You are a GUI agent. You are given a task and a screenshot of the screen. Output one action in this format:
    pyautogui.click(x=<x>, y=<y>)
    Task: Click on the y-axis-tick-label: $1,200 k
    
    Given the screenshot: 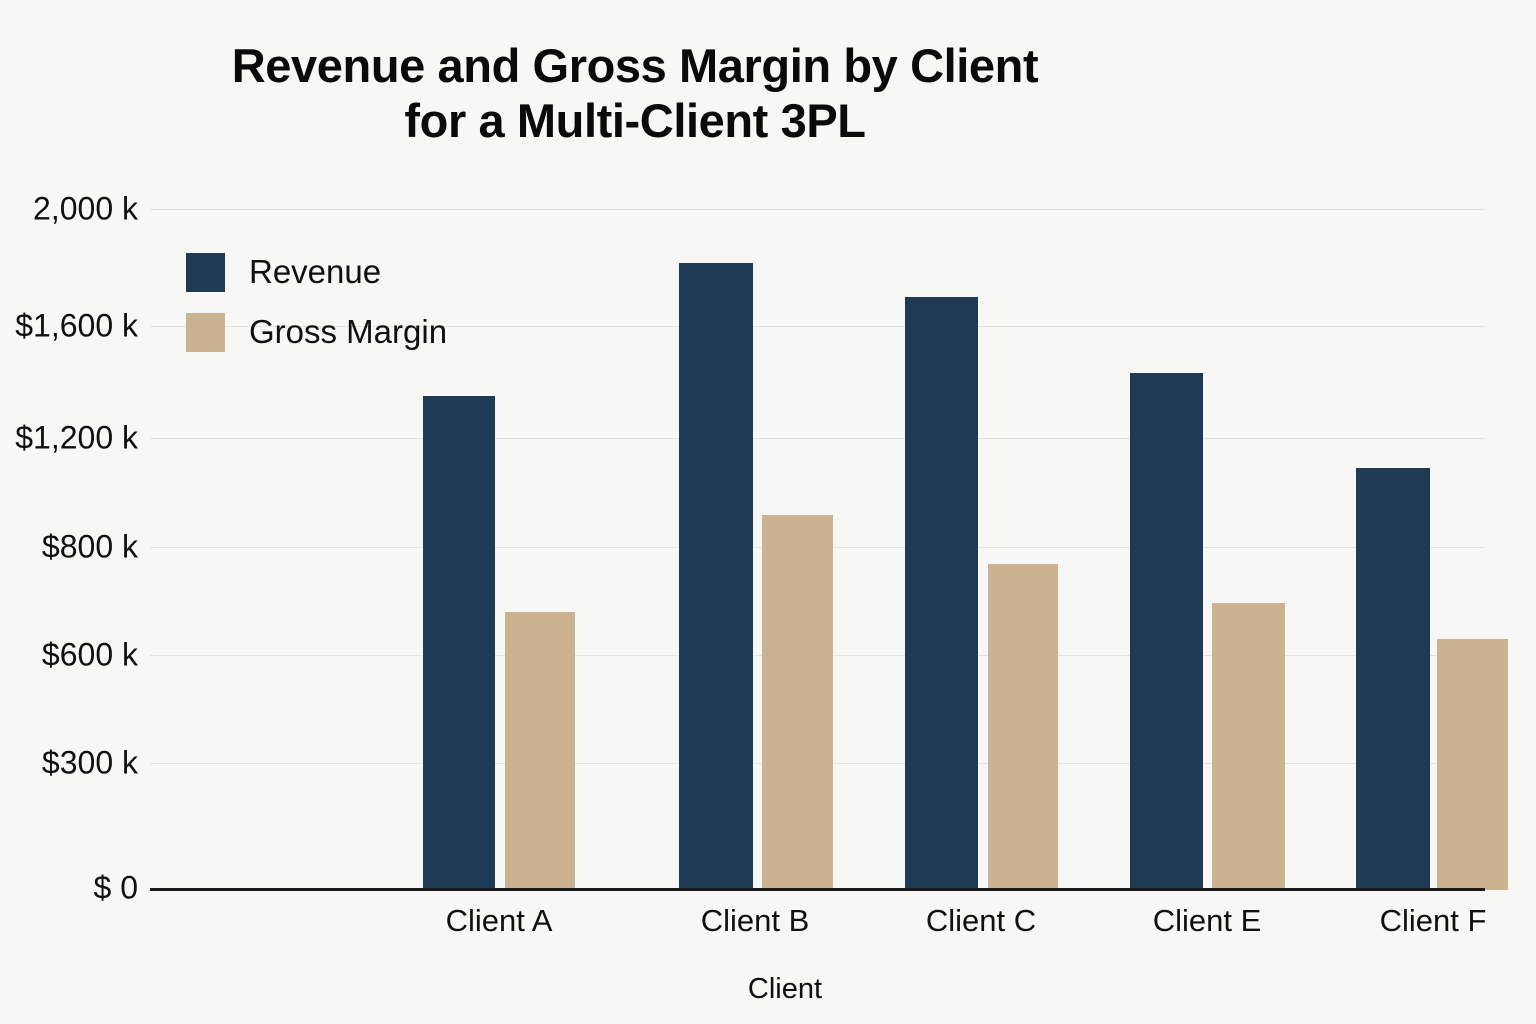 What is the action you would take?
    pyautogui.click(x=76, y=437)
    